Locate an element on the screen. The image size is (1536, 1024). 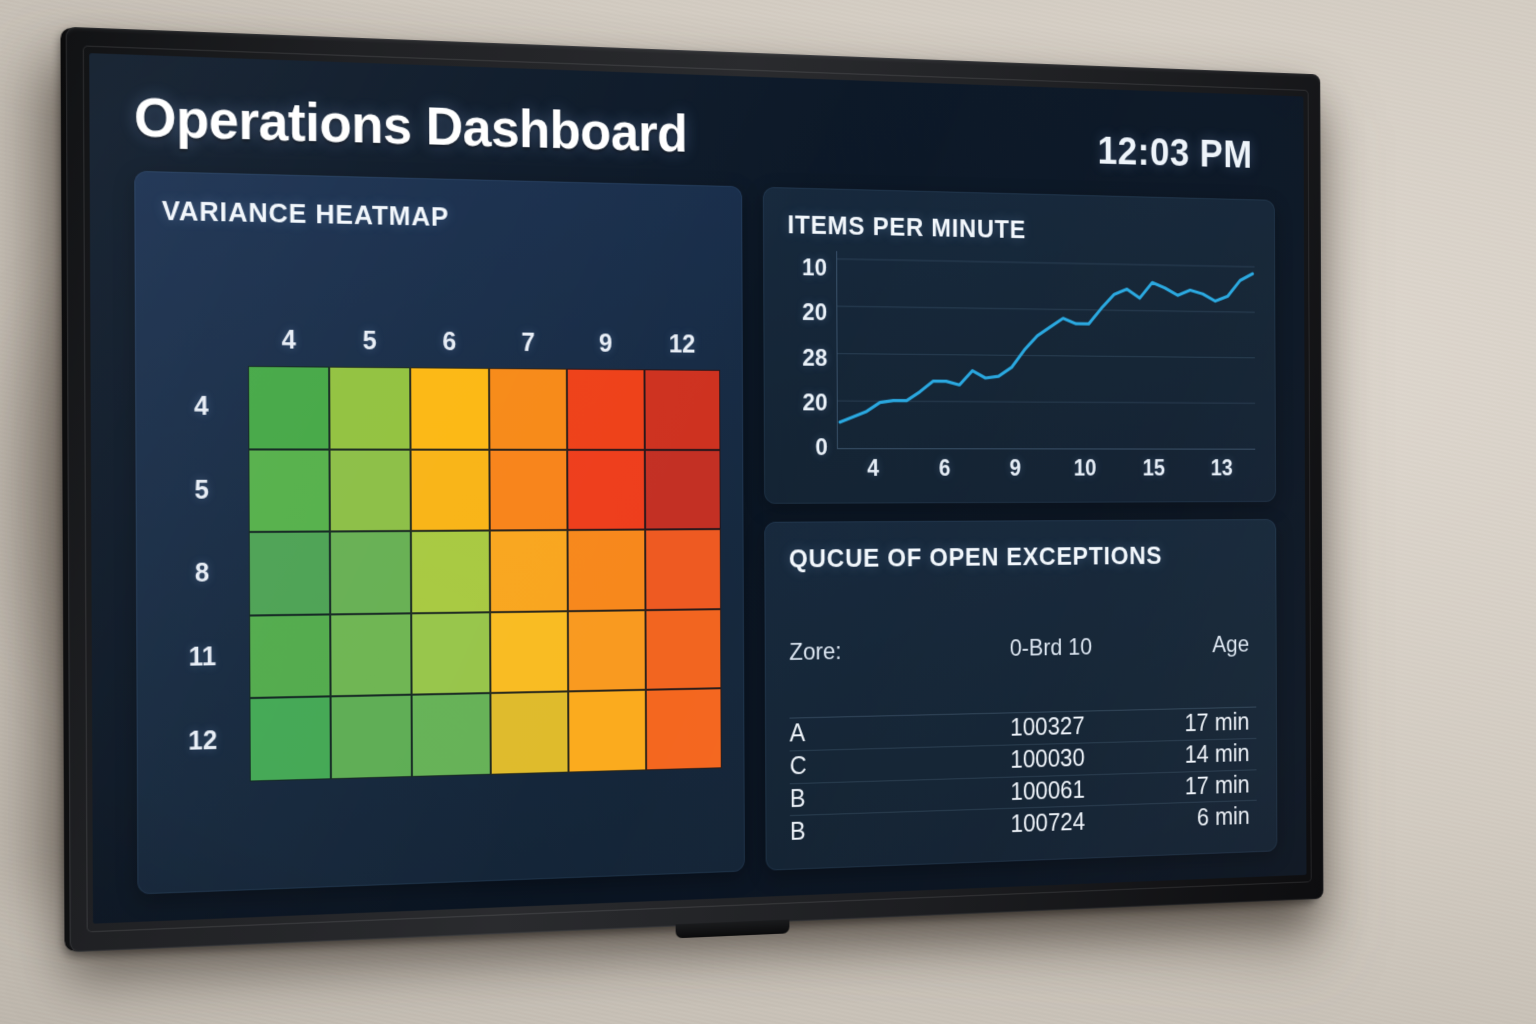
table-header-row: Zore: 0-Brd 10 Age is located at coordinates (1022, 650).